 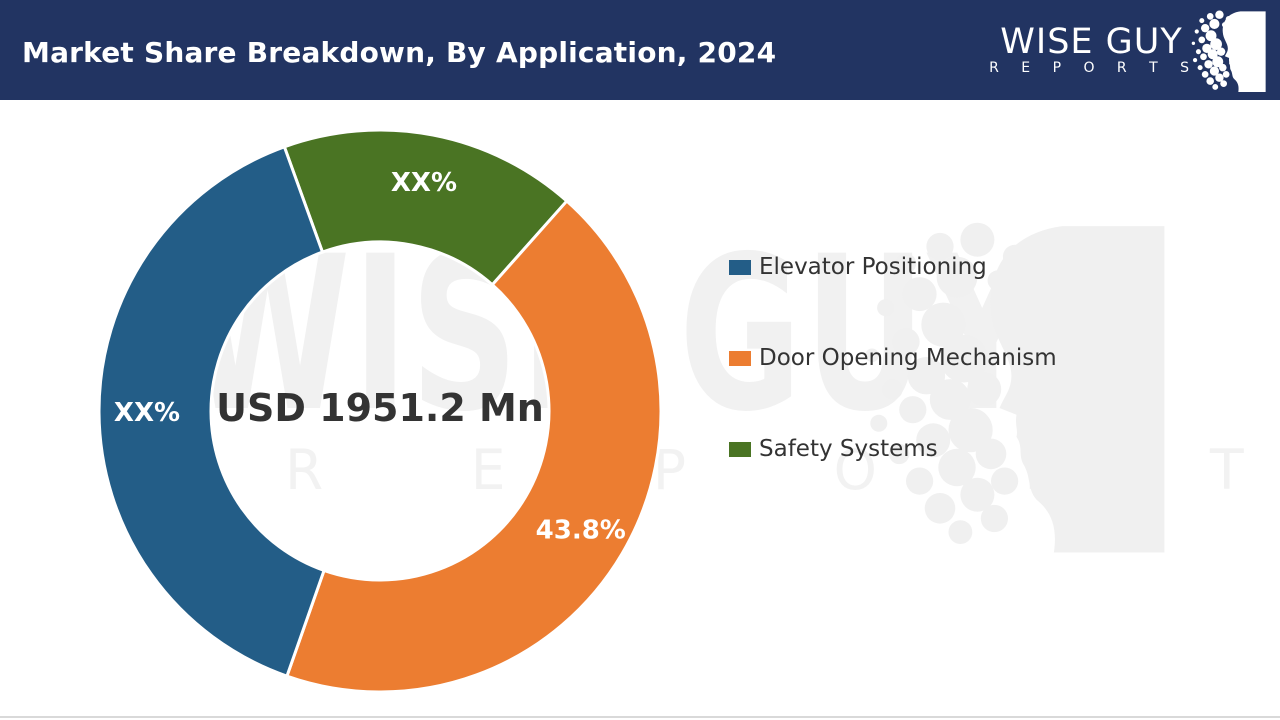 I want to click on logo-subtitle: R E P O R T S, so click(x=1093, y=68).